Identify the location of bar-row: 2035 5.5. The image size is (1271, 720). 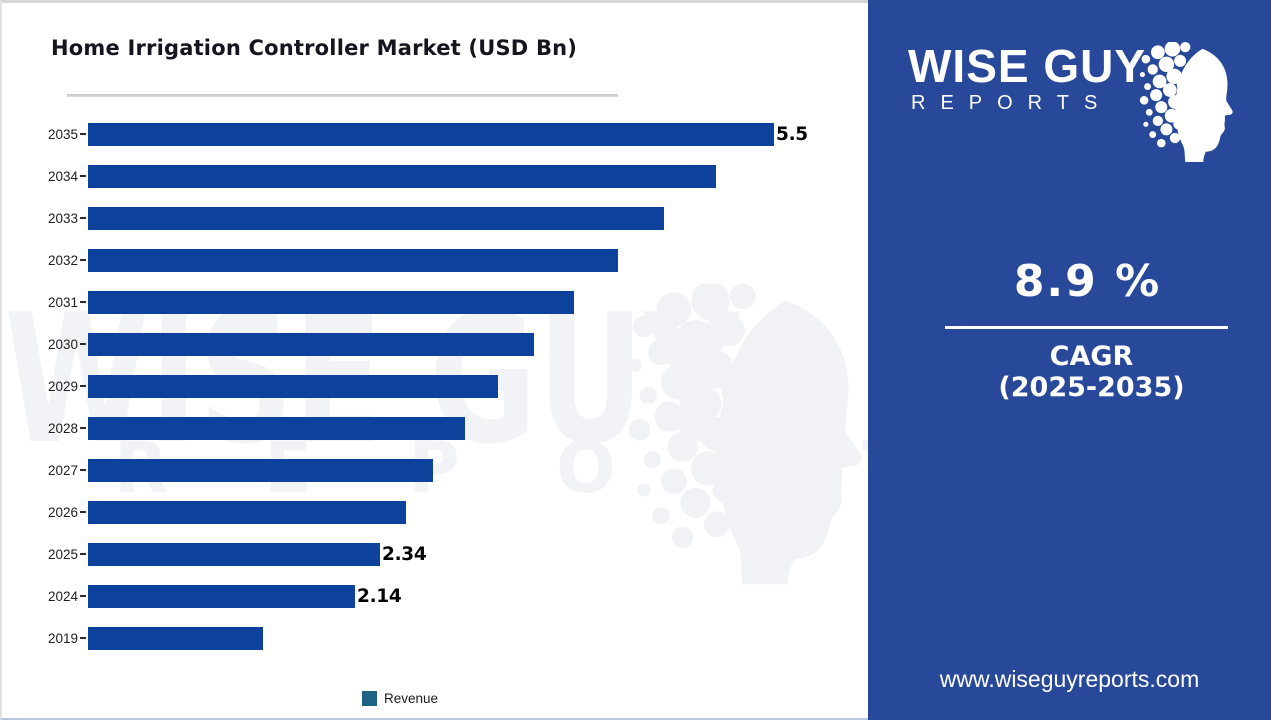
(435, 134).